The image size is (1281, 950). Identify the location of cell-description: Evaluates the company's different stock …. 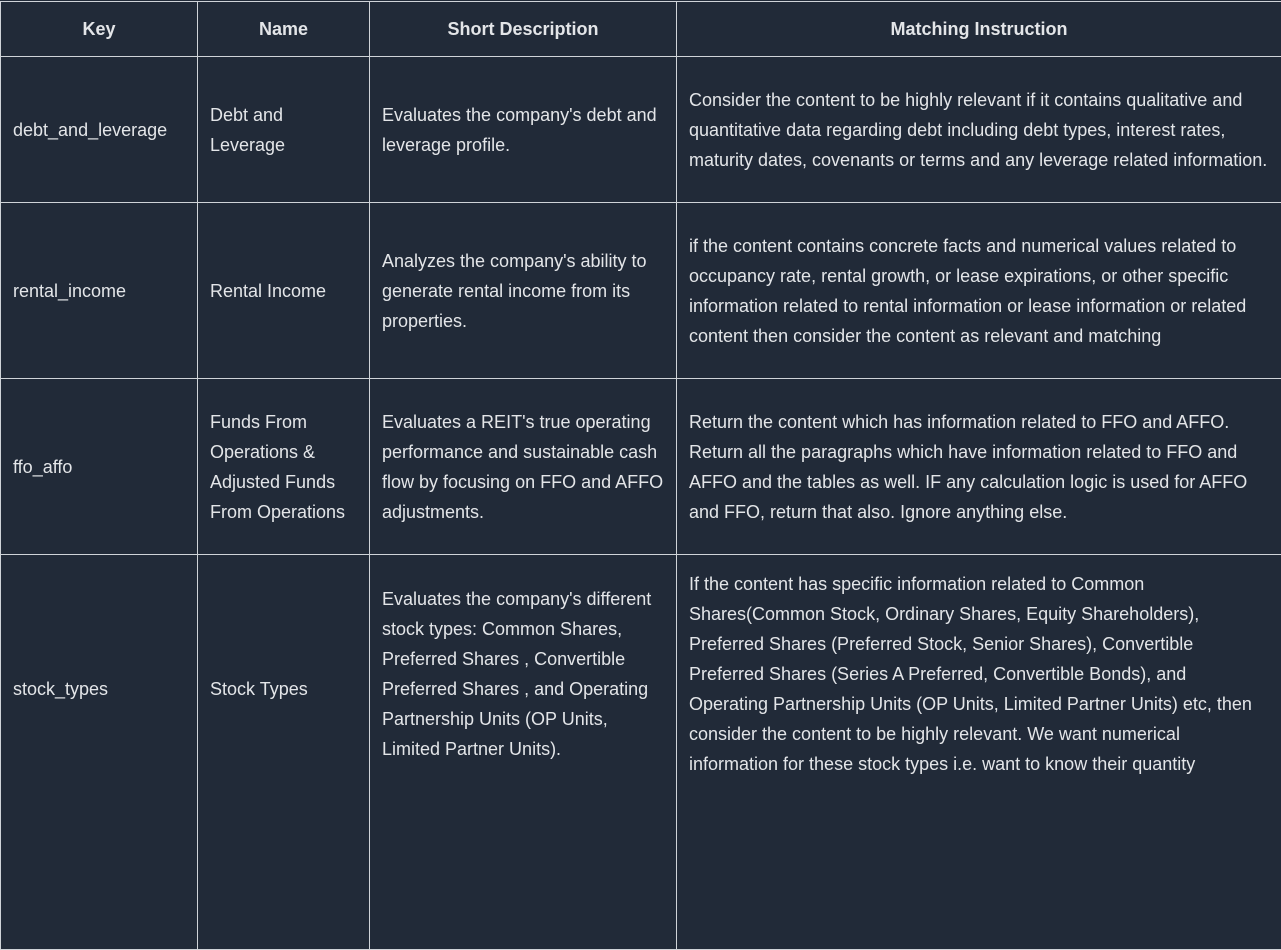
(523, 752).